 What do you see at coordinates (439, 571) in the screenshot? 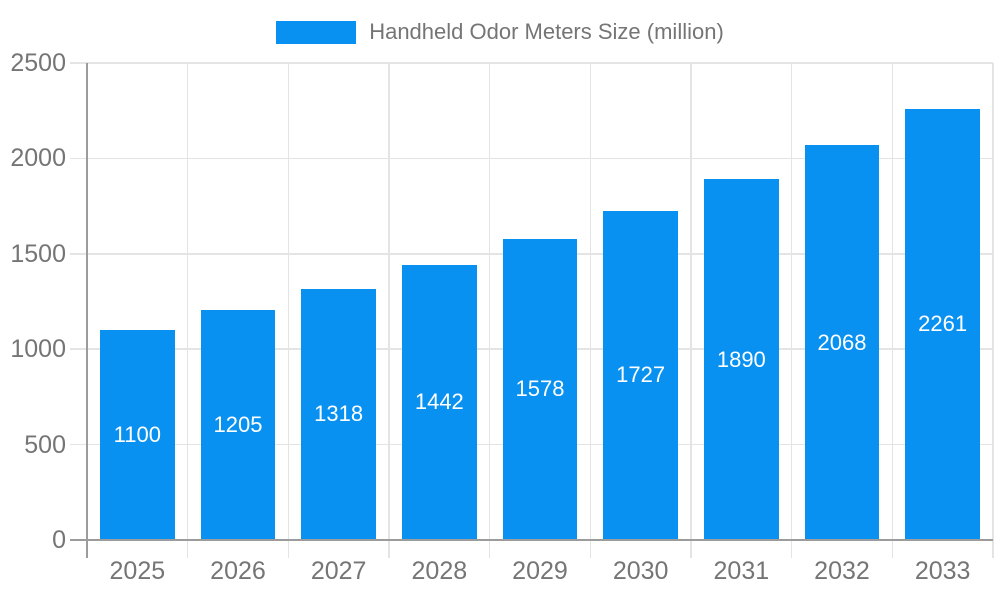
I see `x-axis-tick-label: 2028` at bounding box center [439, 571].